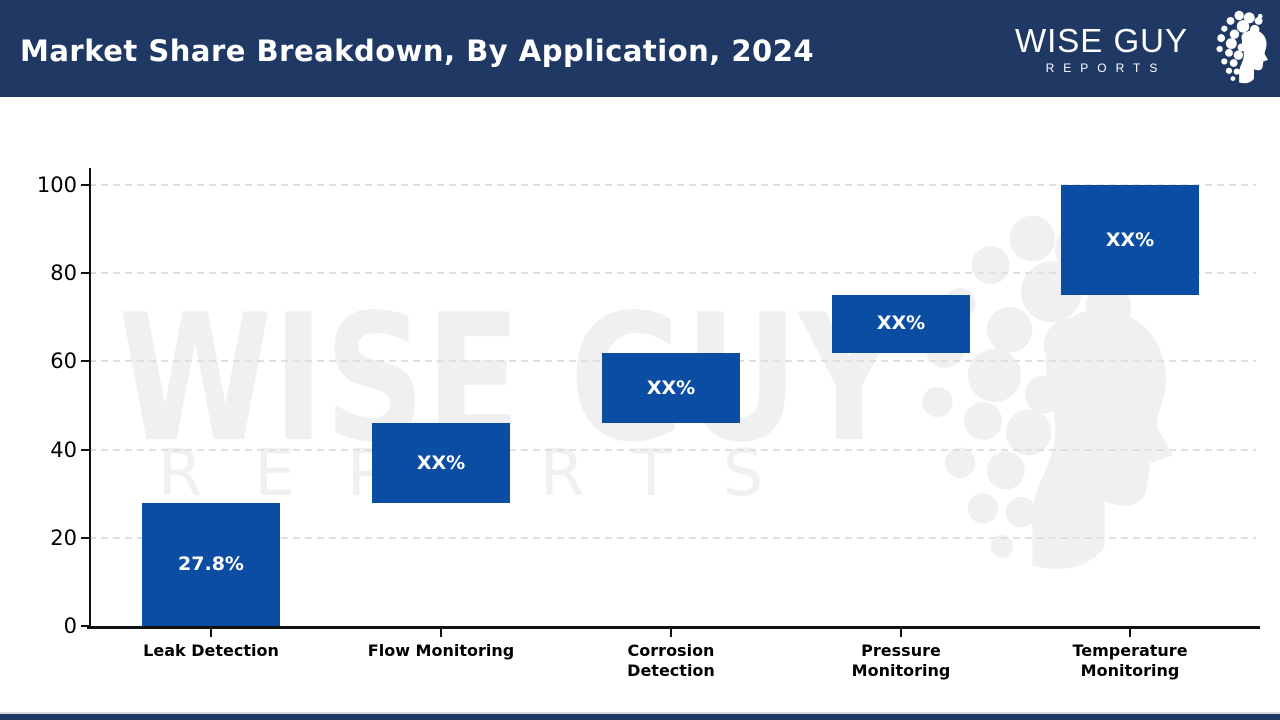 The width and height of the screenshot is (1280, 720). Describe the element at coordinates (90, 398) in the screenshot. I see `y-axis-line` at that location.